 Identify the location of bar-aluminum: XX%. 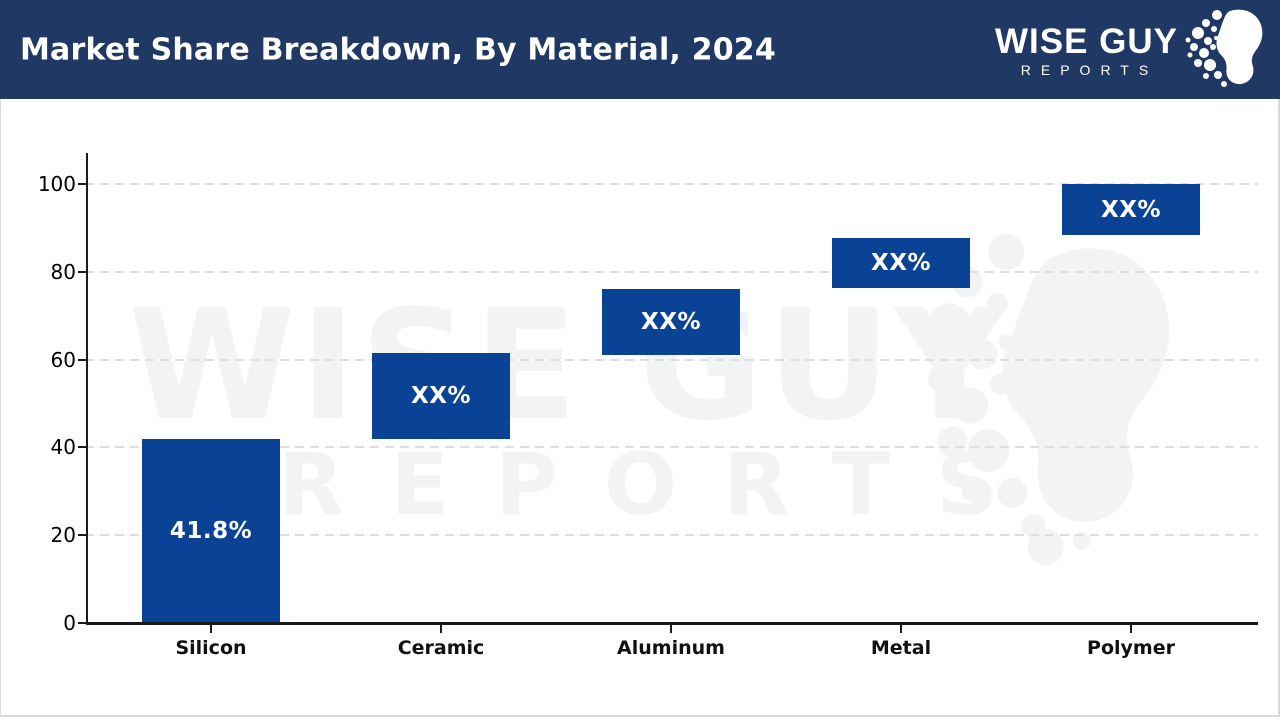
(671, 322).